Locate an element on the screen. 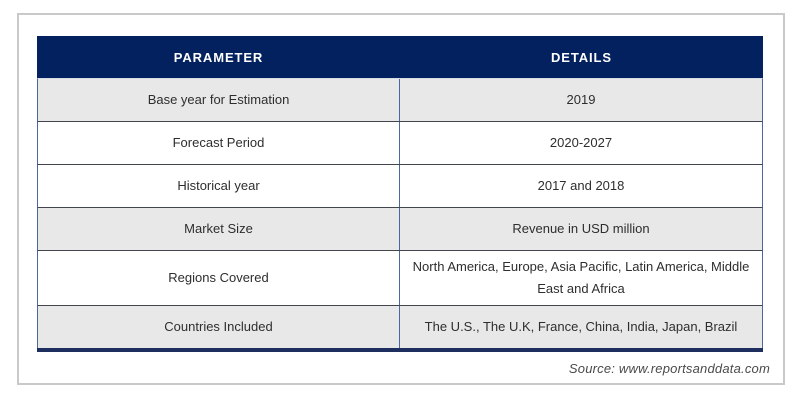  parameter-cell: Forecast Period is located at coordinates (219, 143).